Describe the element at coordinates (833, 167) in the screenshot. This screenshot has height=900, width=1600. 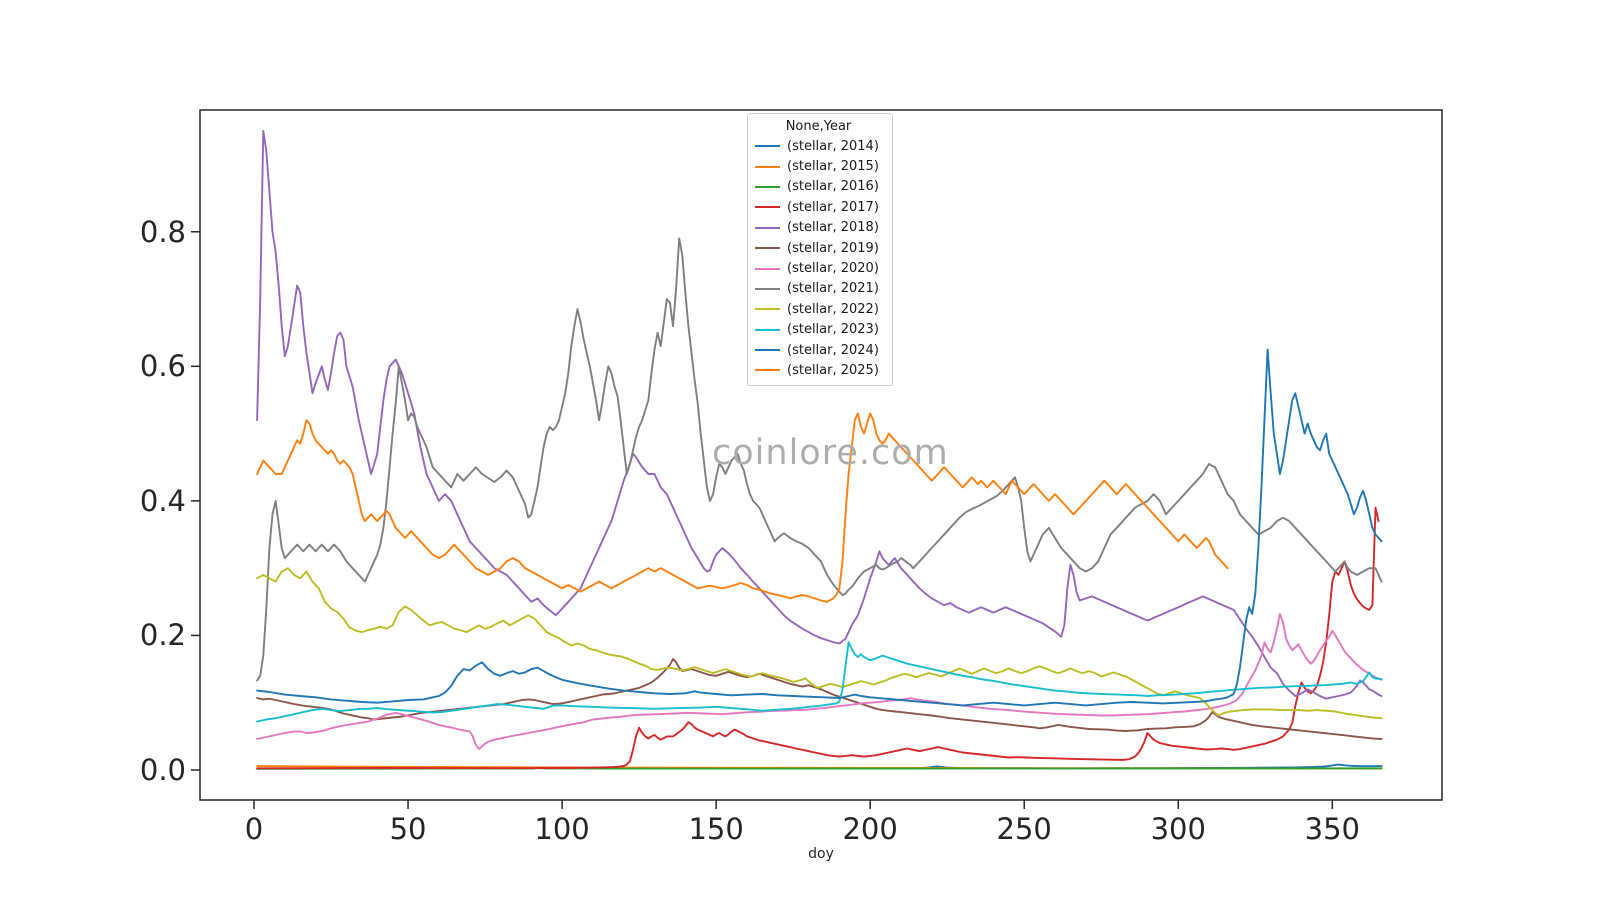
I see `legend-label: (stellar, 2015)` at that location.